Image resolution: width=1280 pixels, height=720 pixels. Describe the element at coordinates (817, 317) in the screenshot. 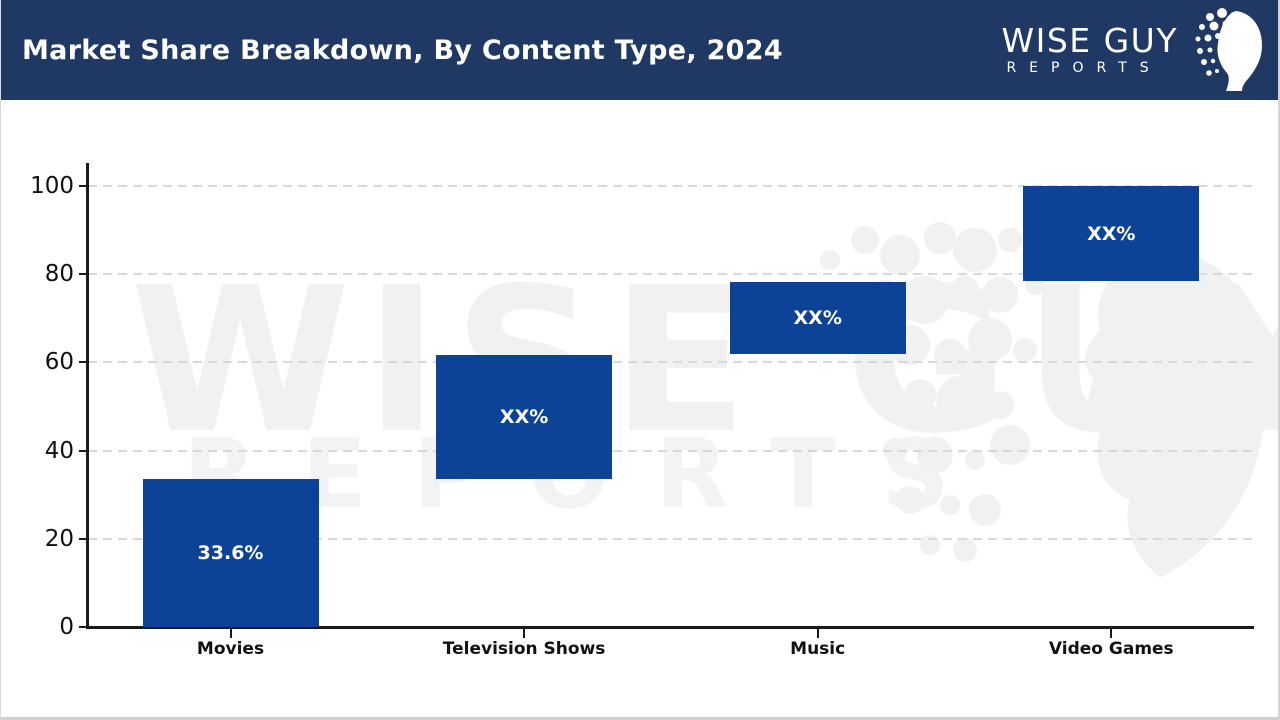

I see `bar-value-label-music: XX%` at that location.